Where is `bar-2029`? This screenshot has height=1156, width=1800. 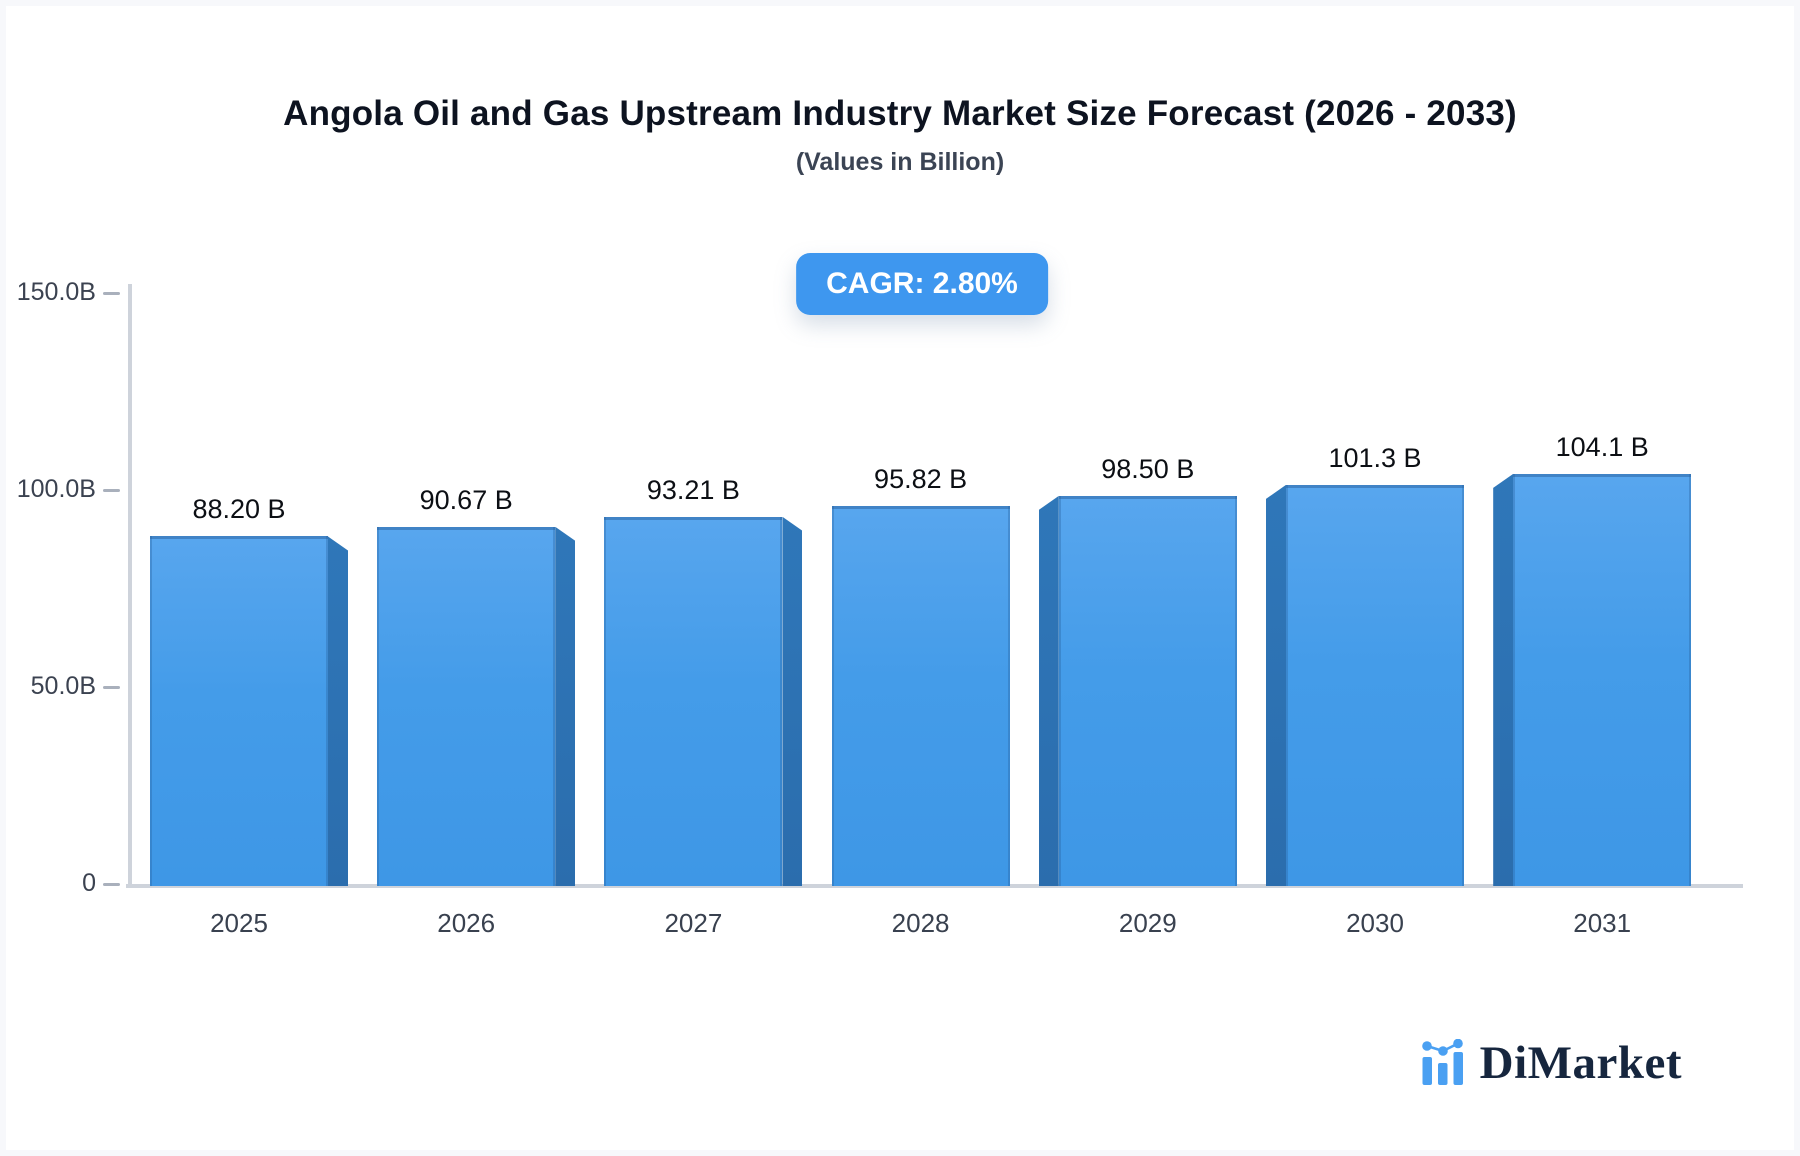
bar-2029 is located at coordinates (1147, 690).